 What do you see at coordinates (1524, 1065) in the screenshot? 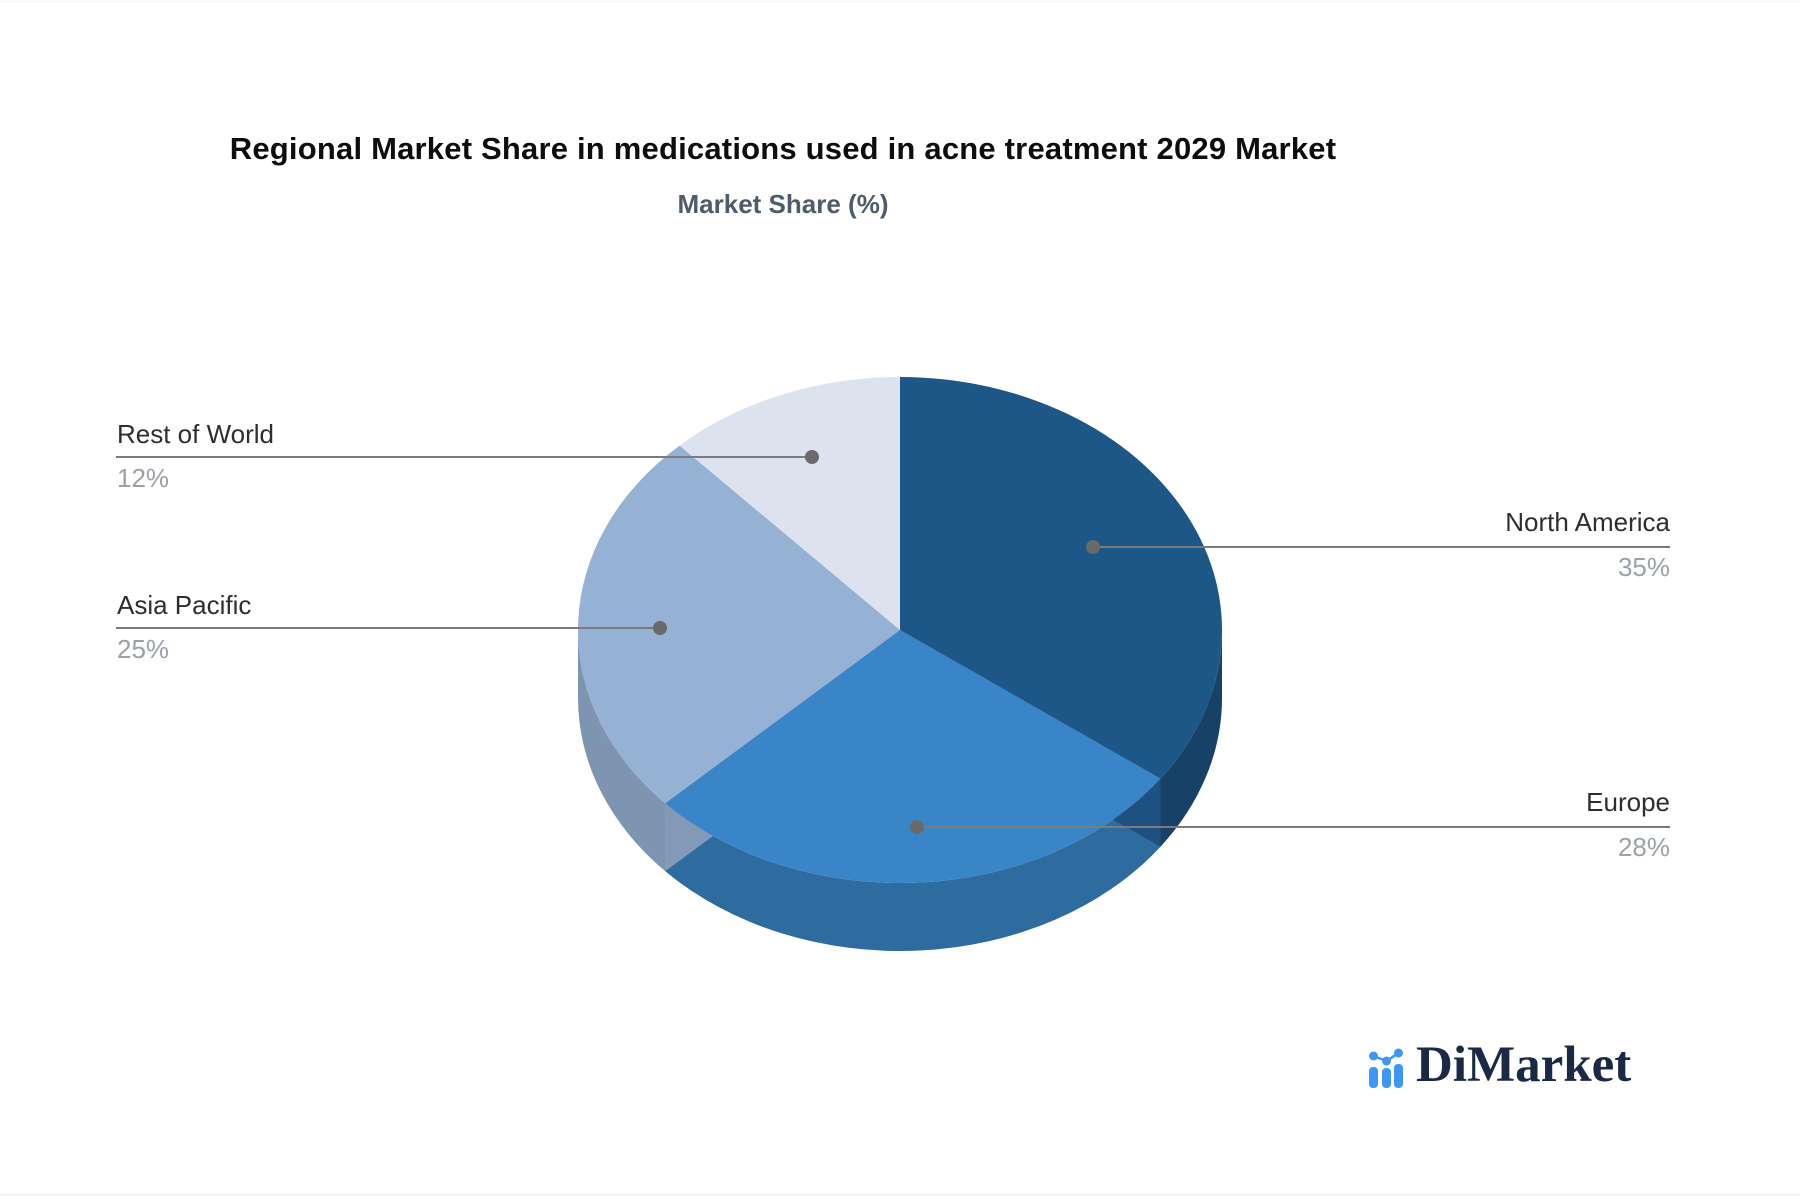
I see `logo-text: DiMarket` at bounding box center [1524, 1065].